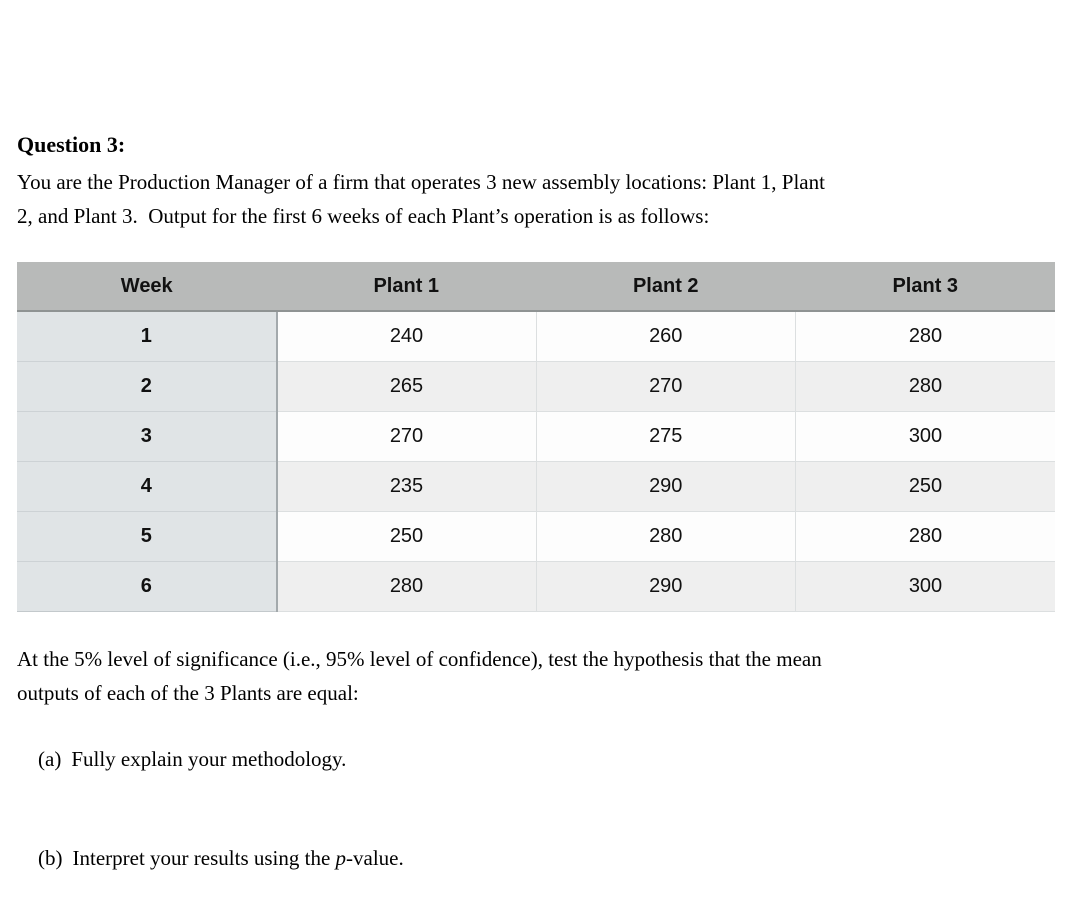 The image size is (1079, 908). Describe the element at coordinates (147, 486) in the screenshot. I see `week-cell: 4` at that location.